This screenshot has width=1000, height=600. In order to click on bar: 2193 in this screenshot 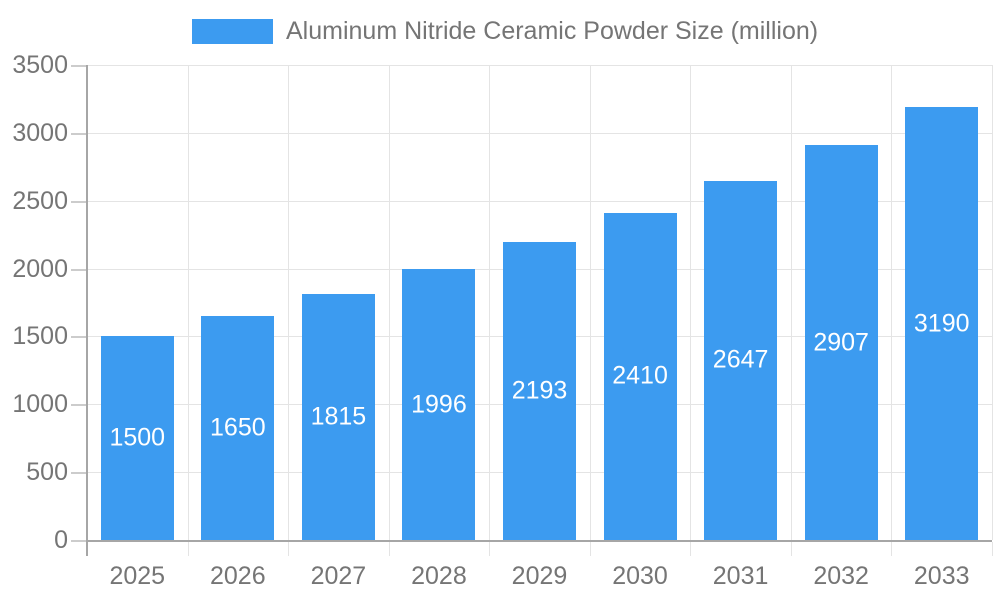, I will do `click(539, 391)`.